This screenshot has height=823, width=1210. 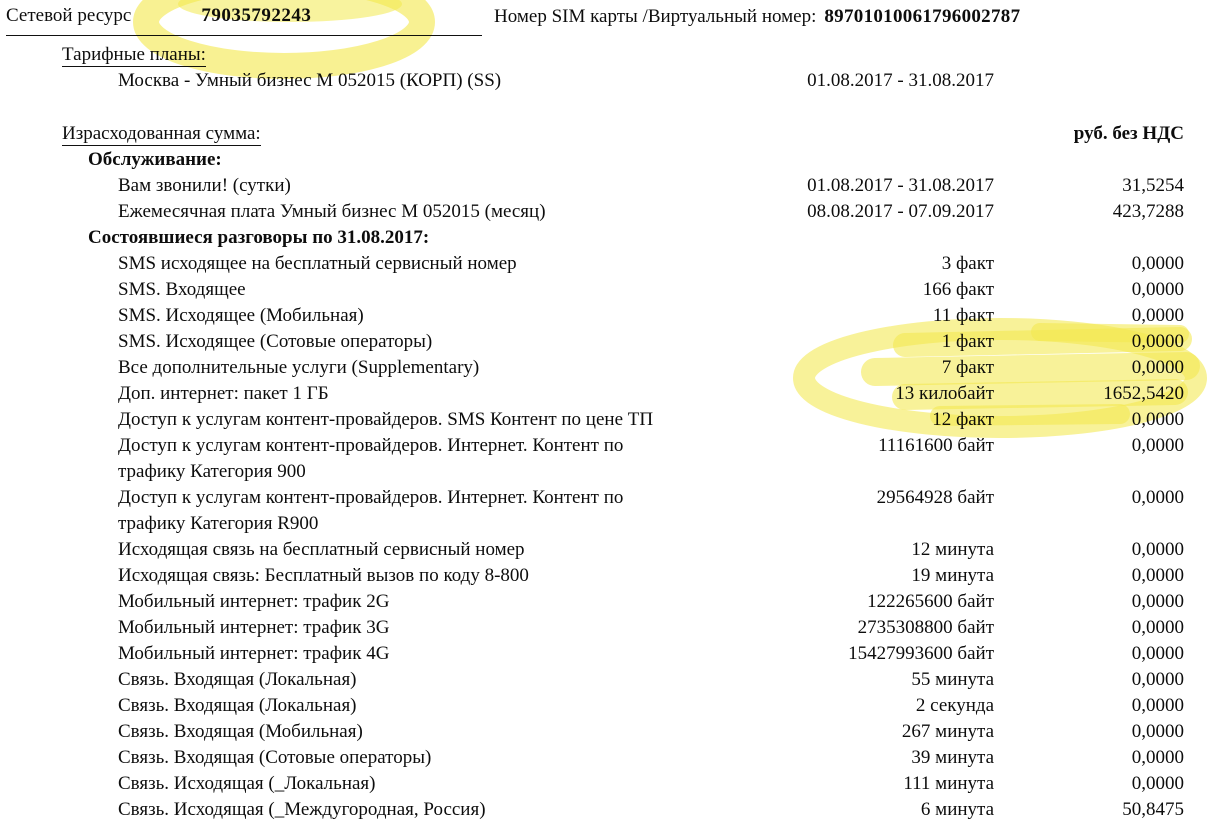 I want to click on charge-amount: 423,7288, so click(x=1148, y=211).